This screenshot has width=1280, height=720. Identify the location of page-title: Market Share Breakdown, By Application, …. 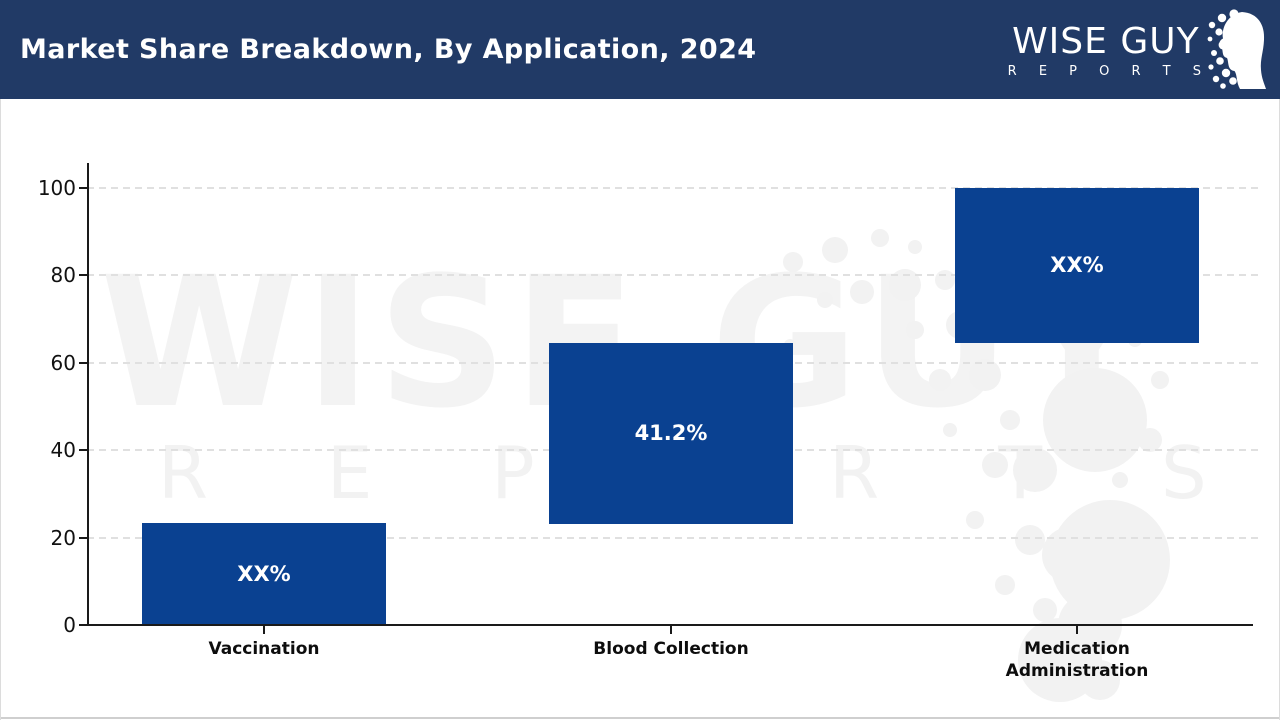
(388, 49).